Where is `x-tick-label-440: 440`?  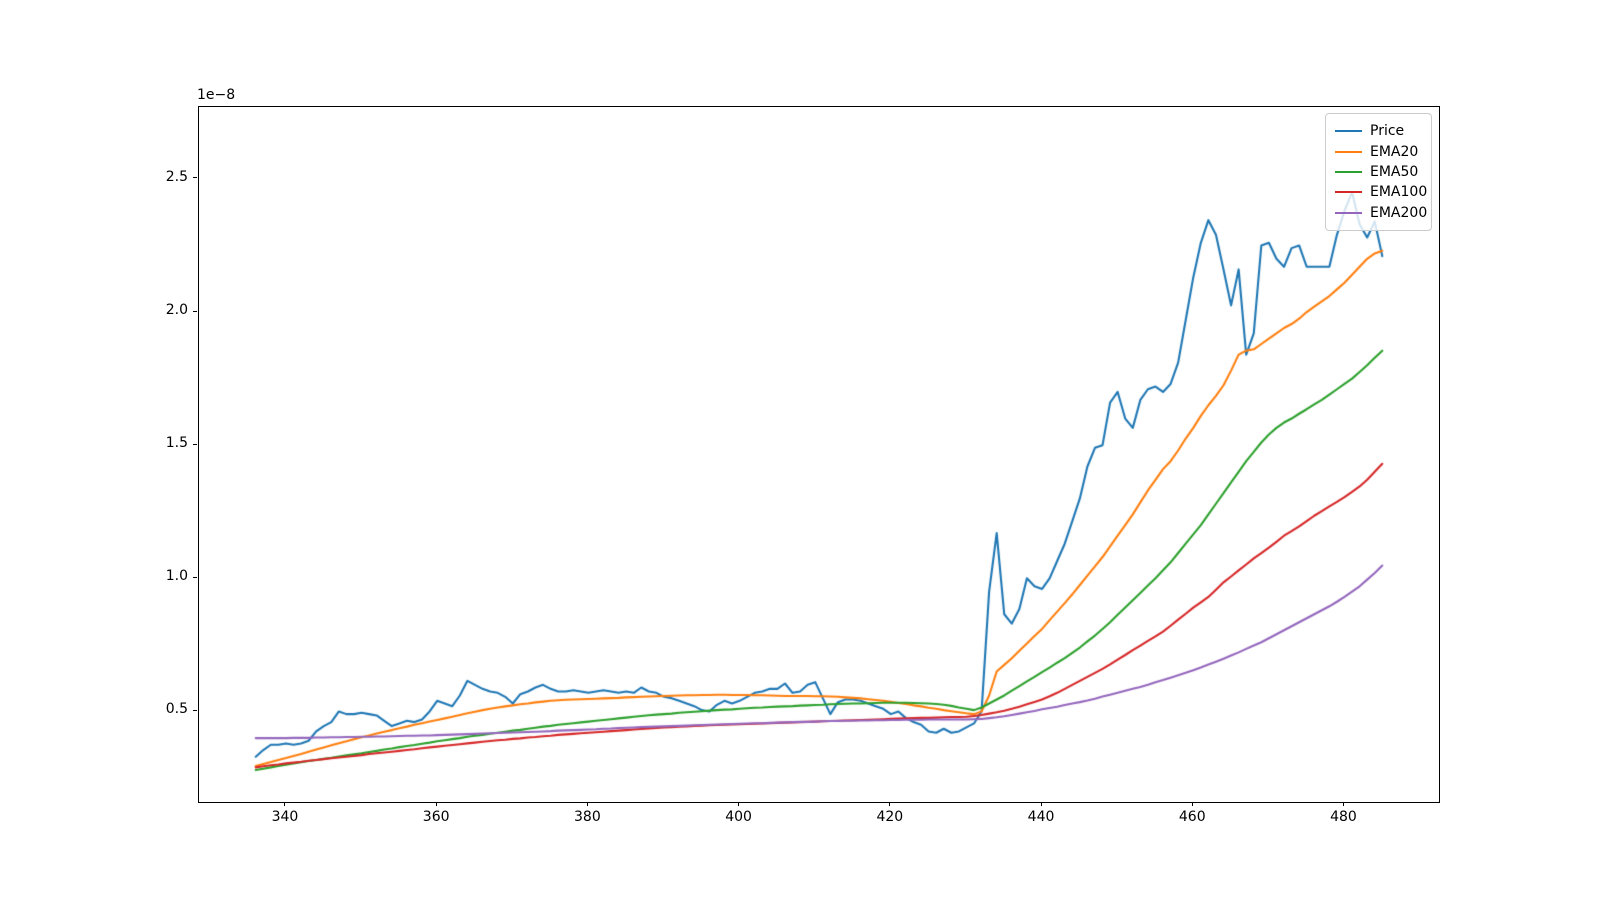
x-tick-label-440: 440 is located at coordinates (1041, 817).